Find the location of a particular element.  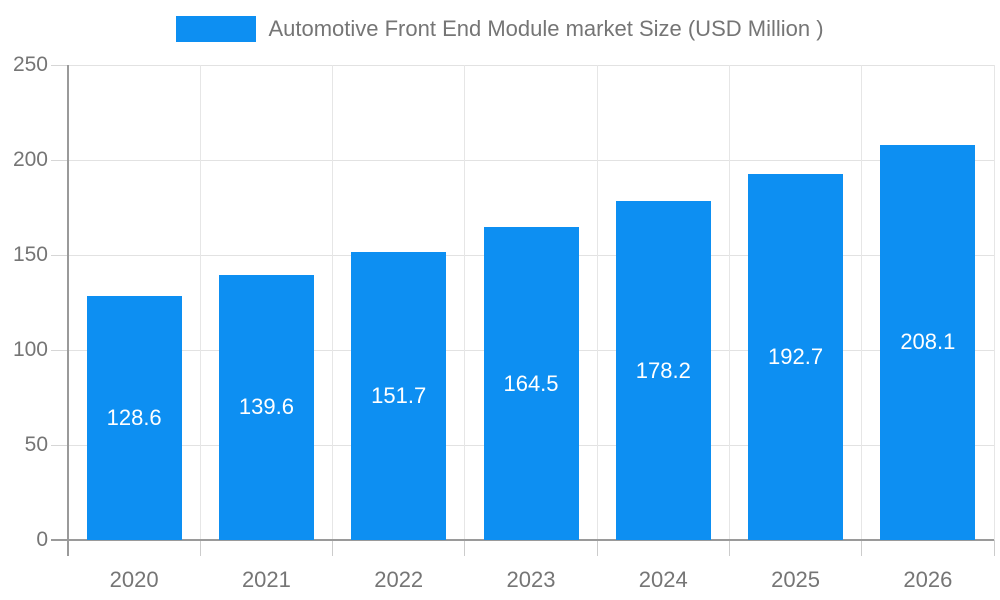

bar-value-label: 208.1 is located at coordinates (928, 342).